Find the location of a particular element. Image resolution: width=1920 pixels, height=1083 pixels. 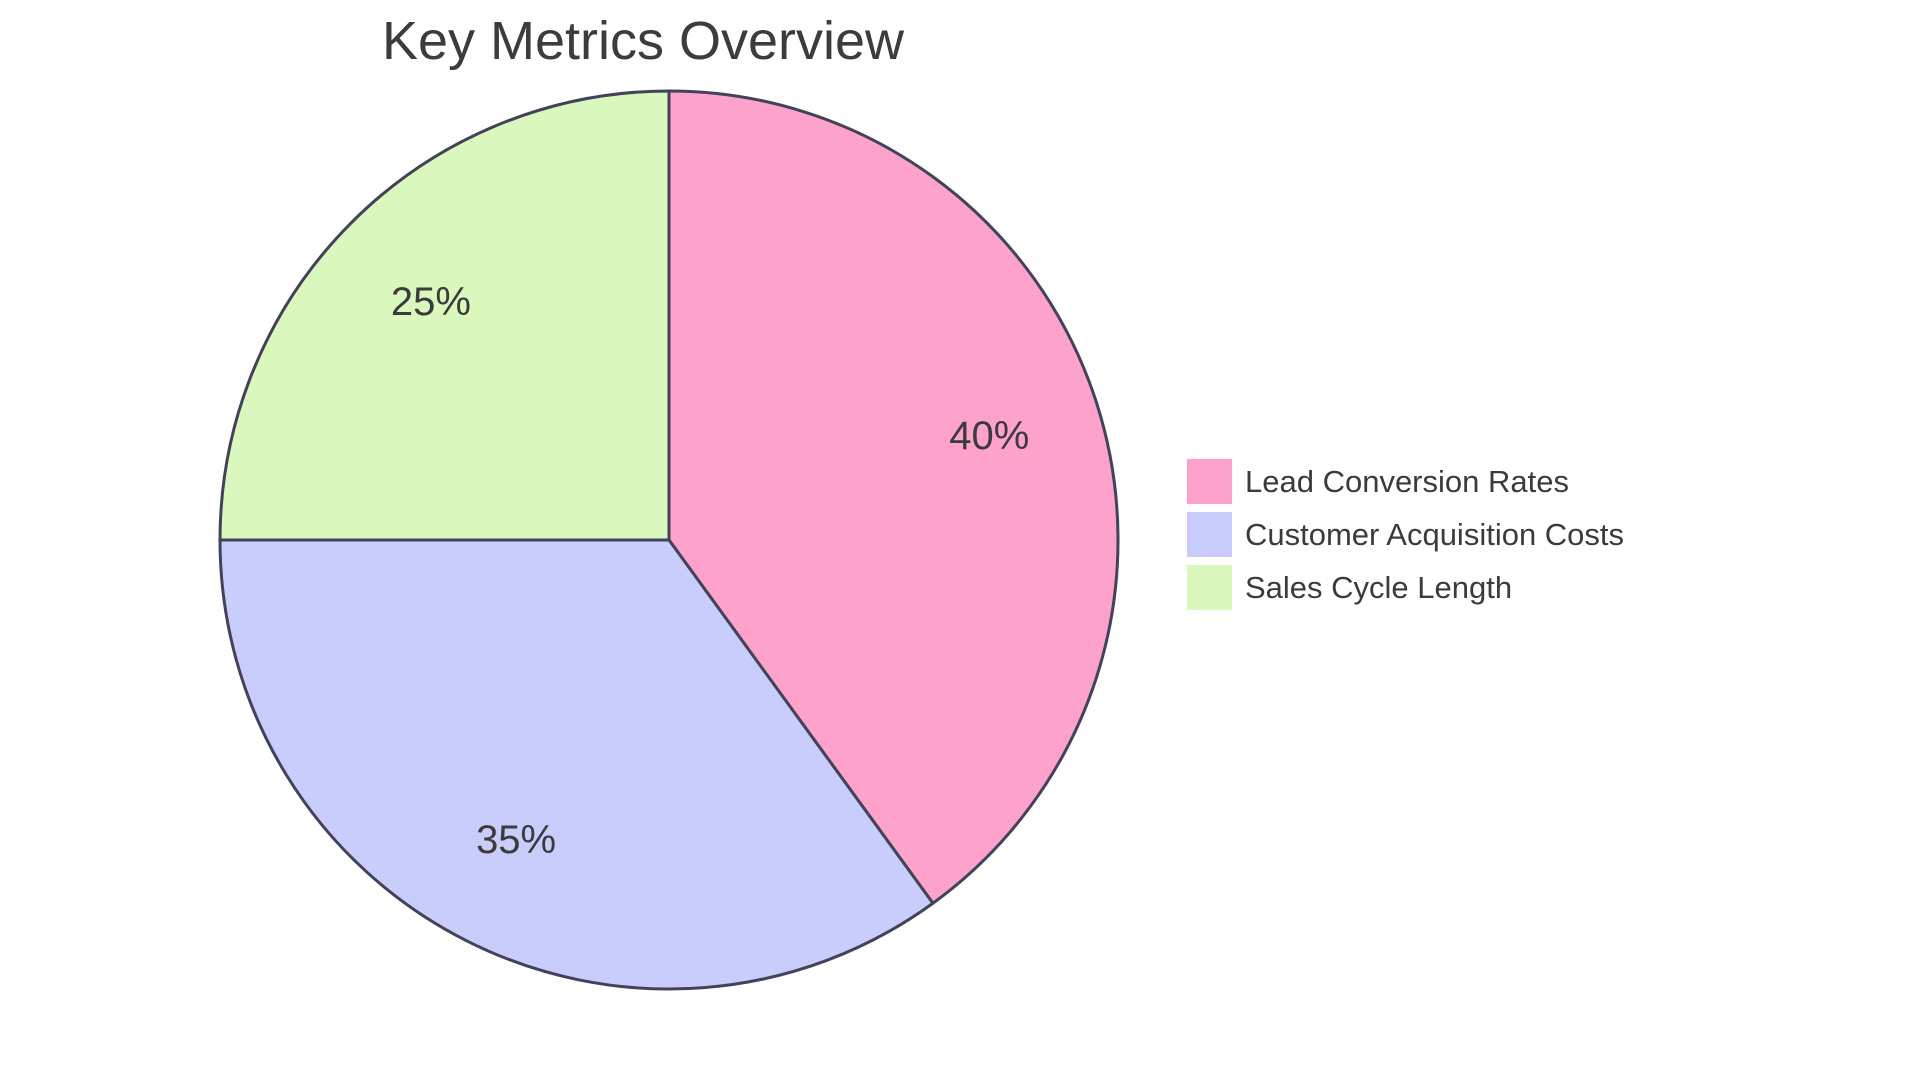

legend-label-lead-conversion-rates: Lead Conversion Rates is located at coordinates (1407, 481).